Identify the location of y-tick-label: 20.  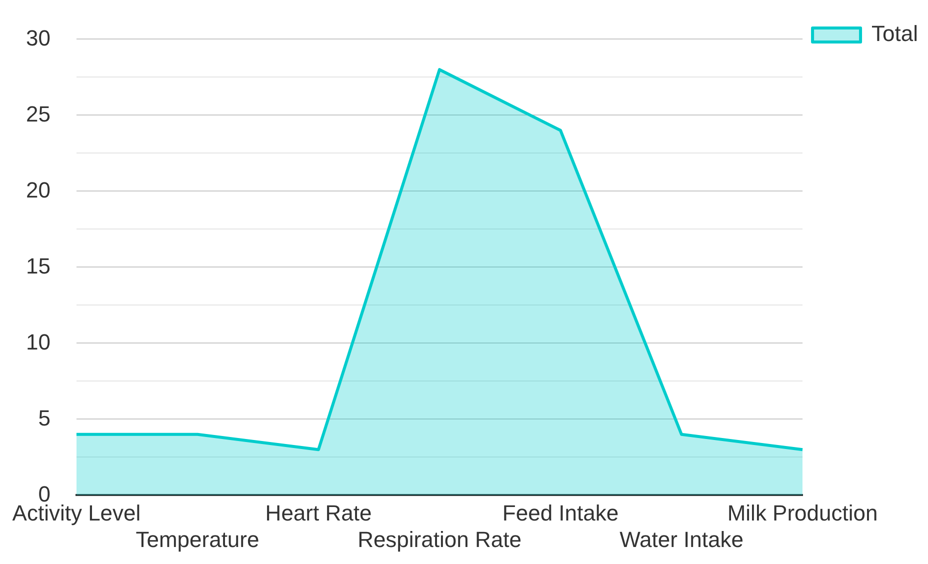
(38, 189).